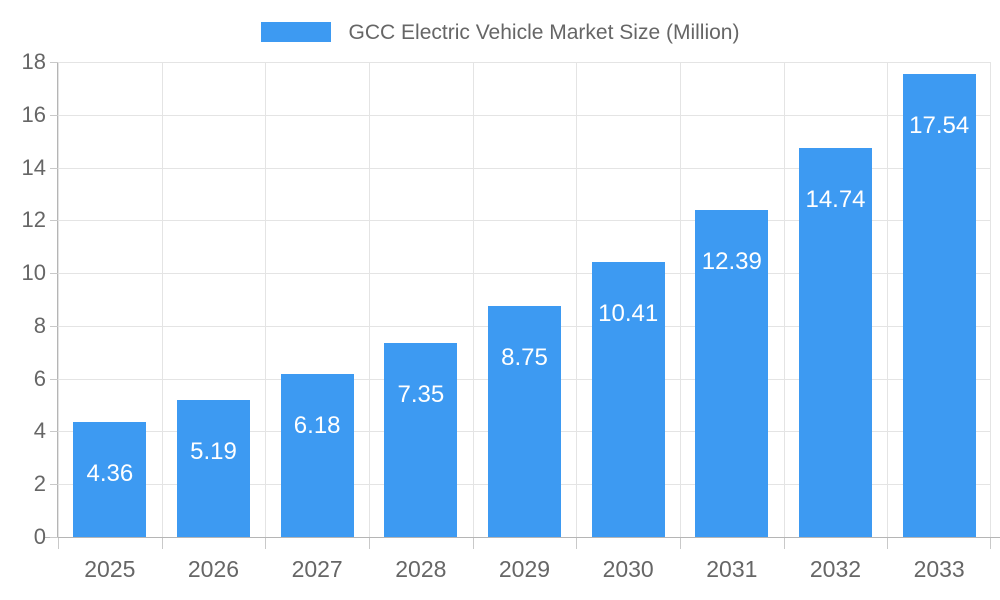  Describe the element at coordinates (939, 305) in the screenshot. I see `bar: 17.54` at that location.